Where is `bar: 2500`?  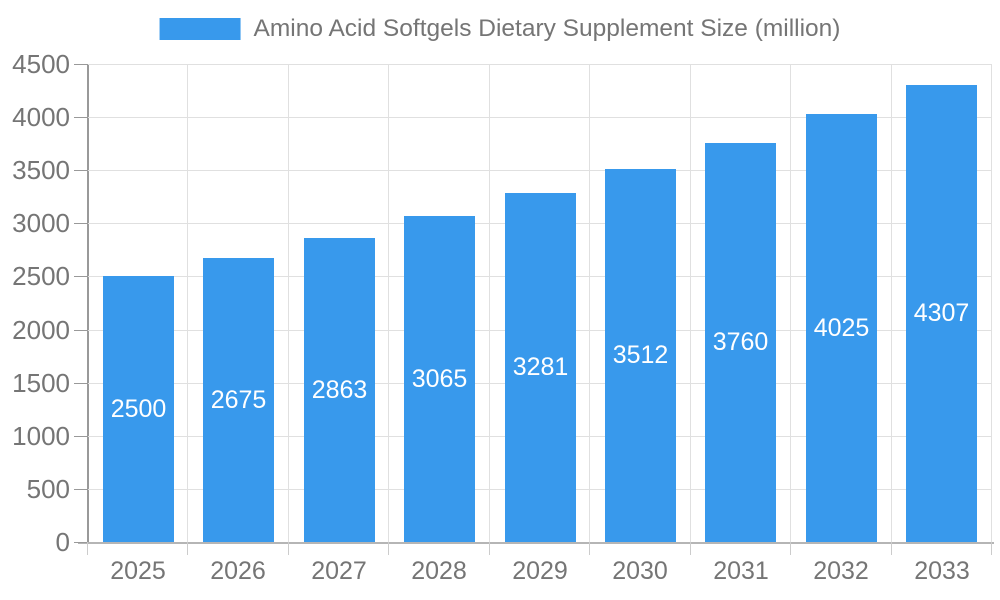
bar: 2500 is located at coordinates (138, 409).